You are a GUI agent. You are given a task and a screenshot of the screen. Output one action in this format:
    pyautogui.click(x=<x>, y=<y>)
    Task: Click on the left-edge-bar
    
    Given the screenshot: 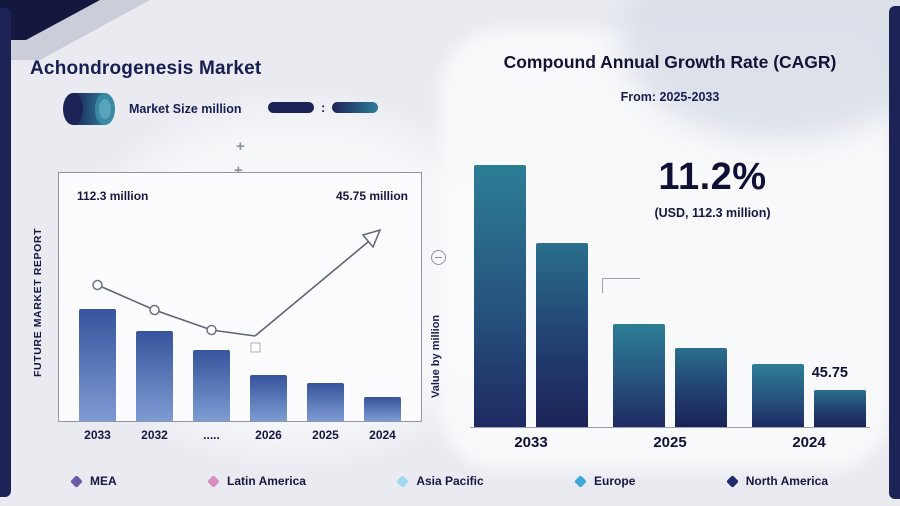 What is the action you would take?
    pyautogui.click(x=5, y=252)
    